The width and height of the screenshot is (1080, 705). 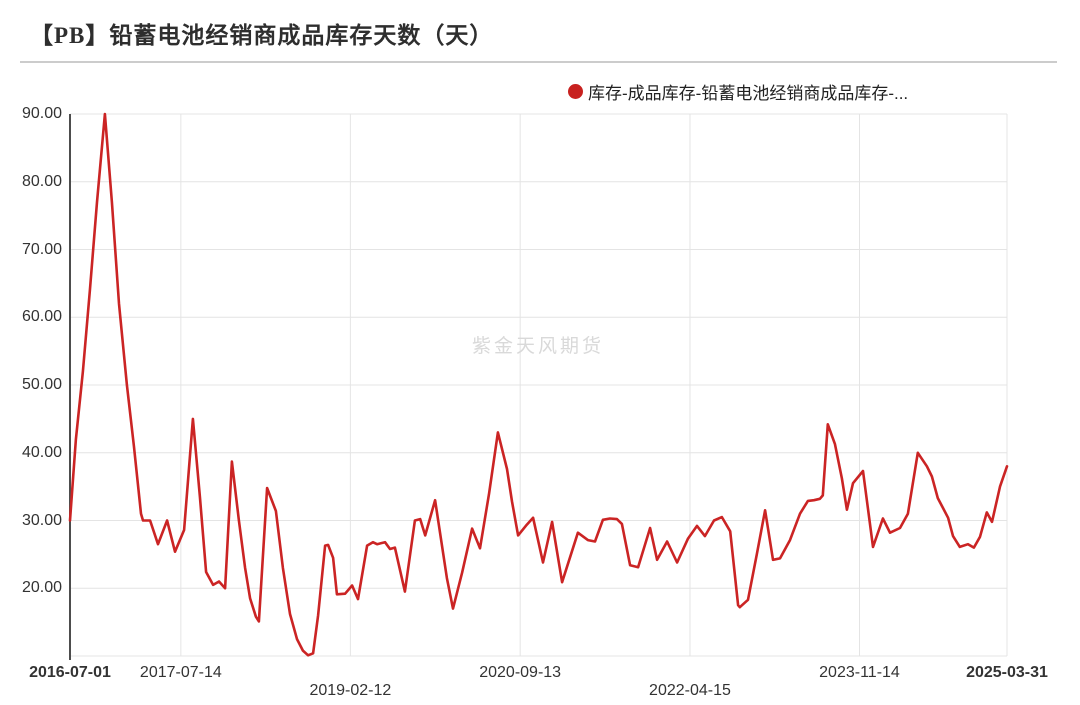 What do you see at coordinates (538, 346) in the screenshot?
I see `watermark: 紫金天风期货` at bounding box center [538, 346].